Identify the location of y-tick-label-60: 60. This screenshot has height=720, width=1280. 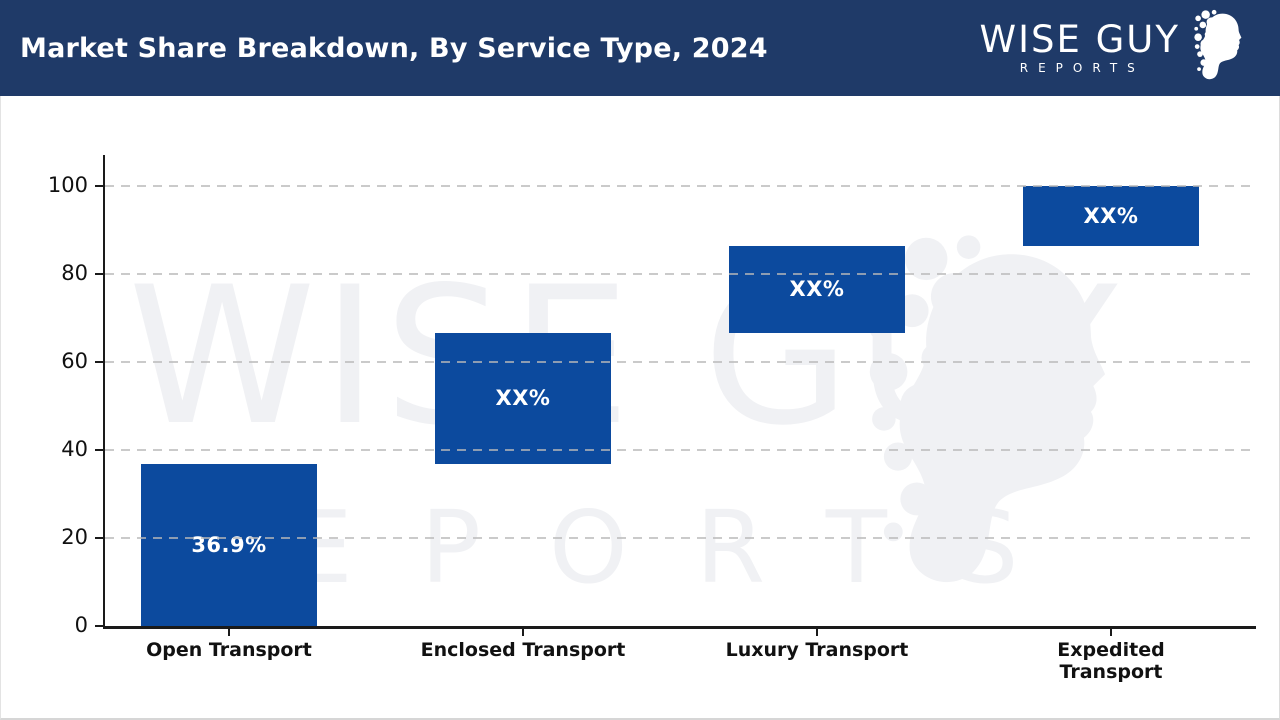
(74, 361).